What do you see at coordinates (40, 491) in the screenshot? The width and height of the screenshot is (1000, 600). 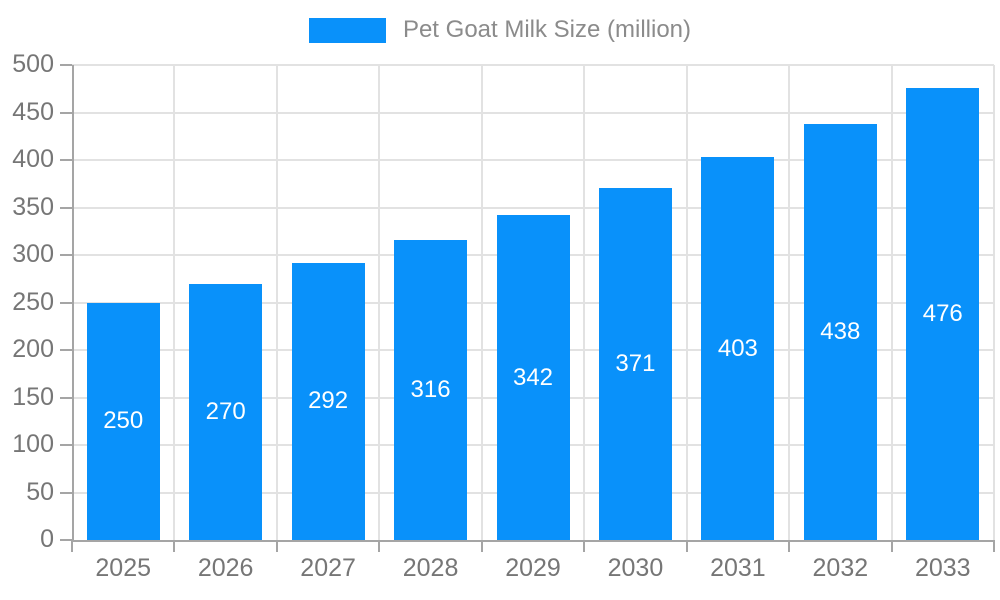 I see `y-tick-label: 50` at bounding box center [40, 491].